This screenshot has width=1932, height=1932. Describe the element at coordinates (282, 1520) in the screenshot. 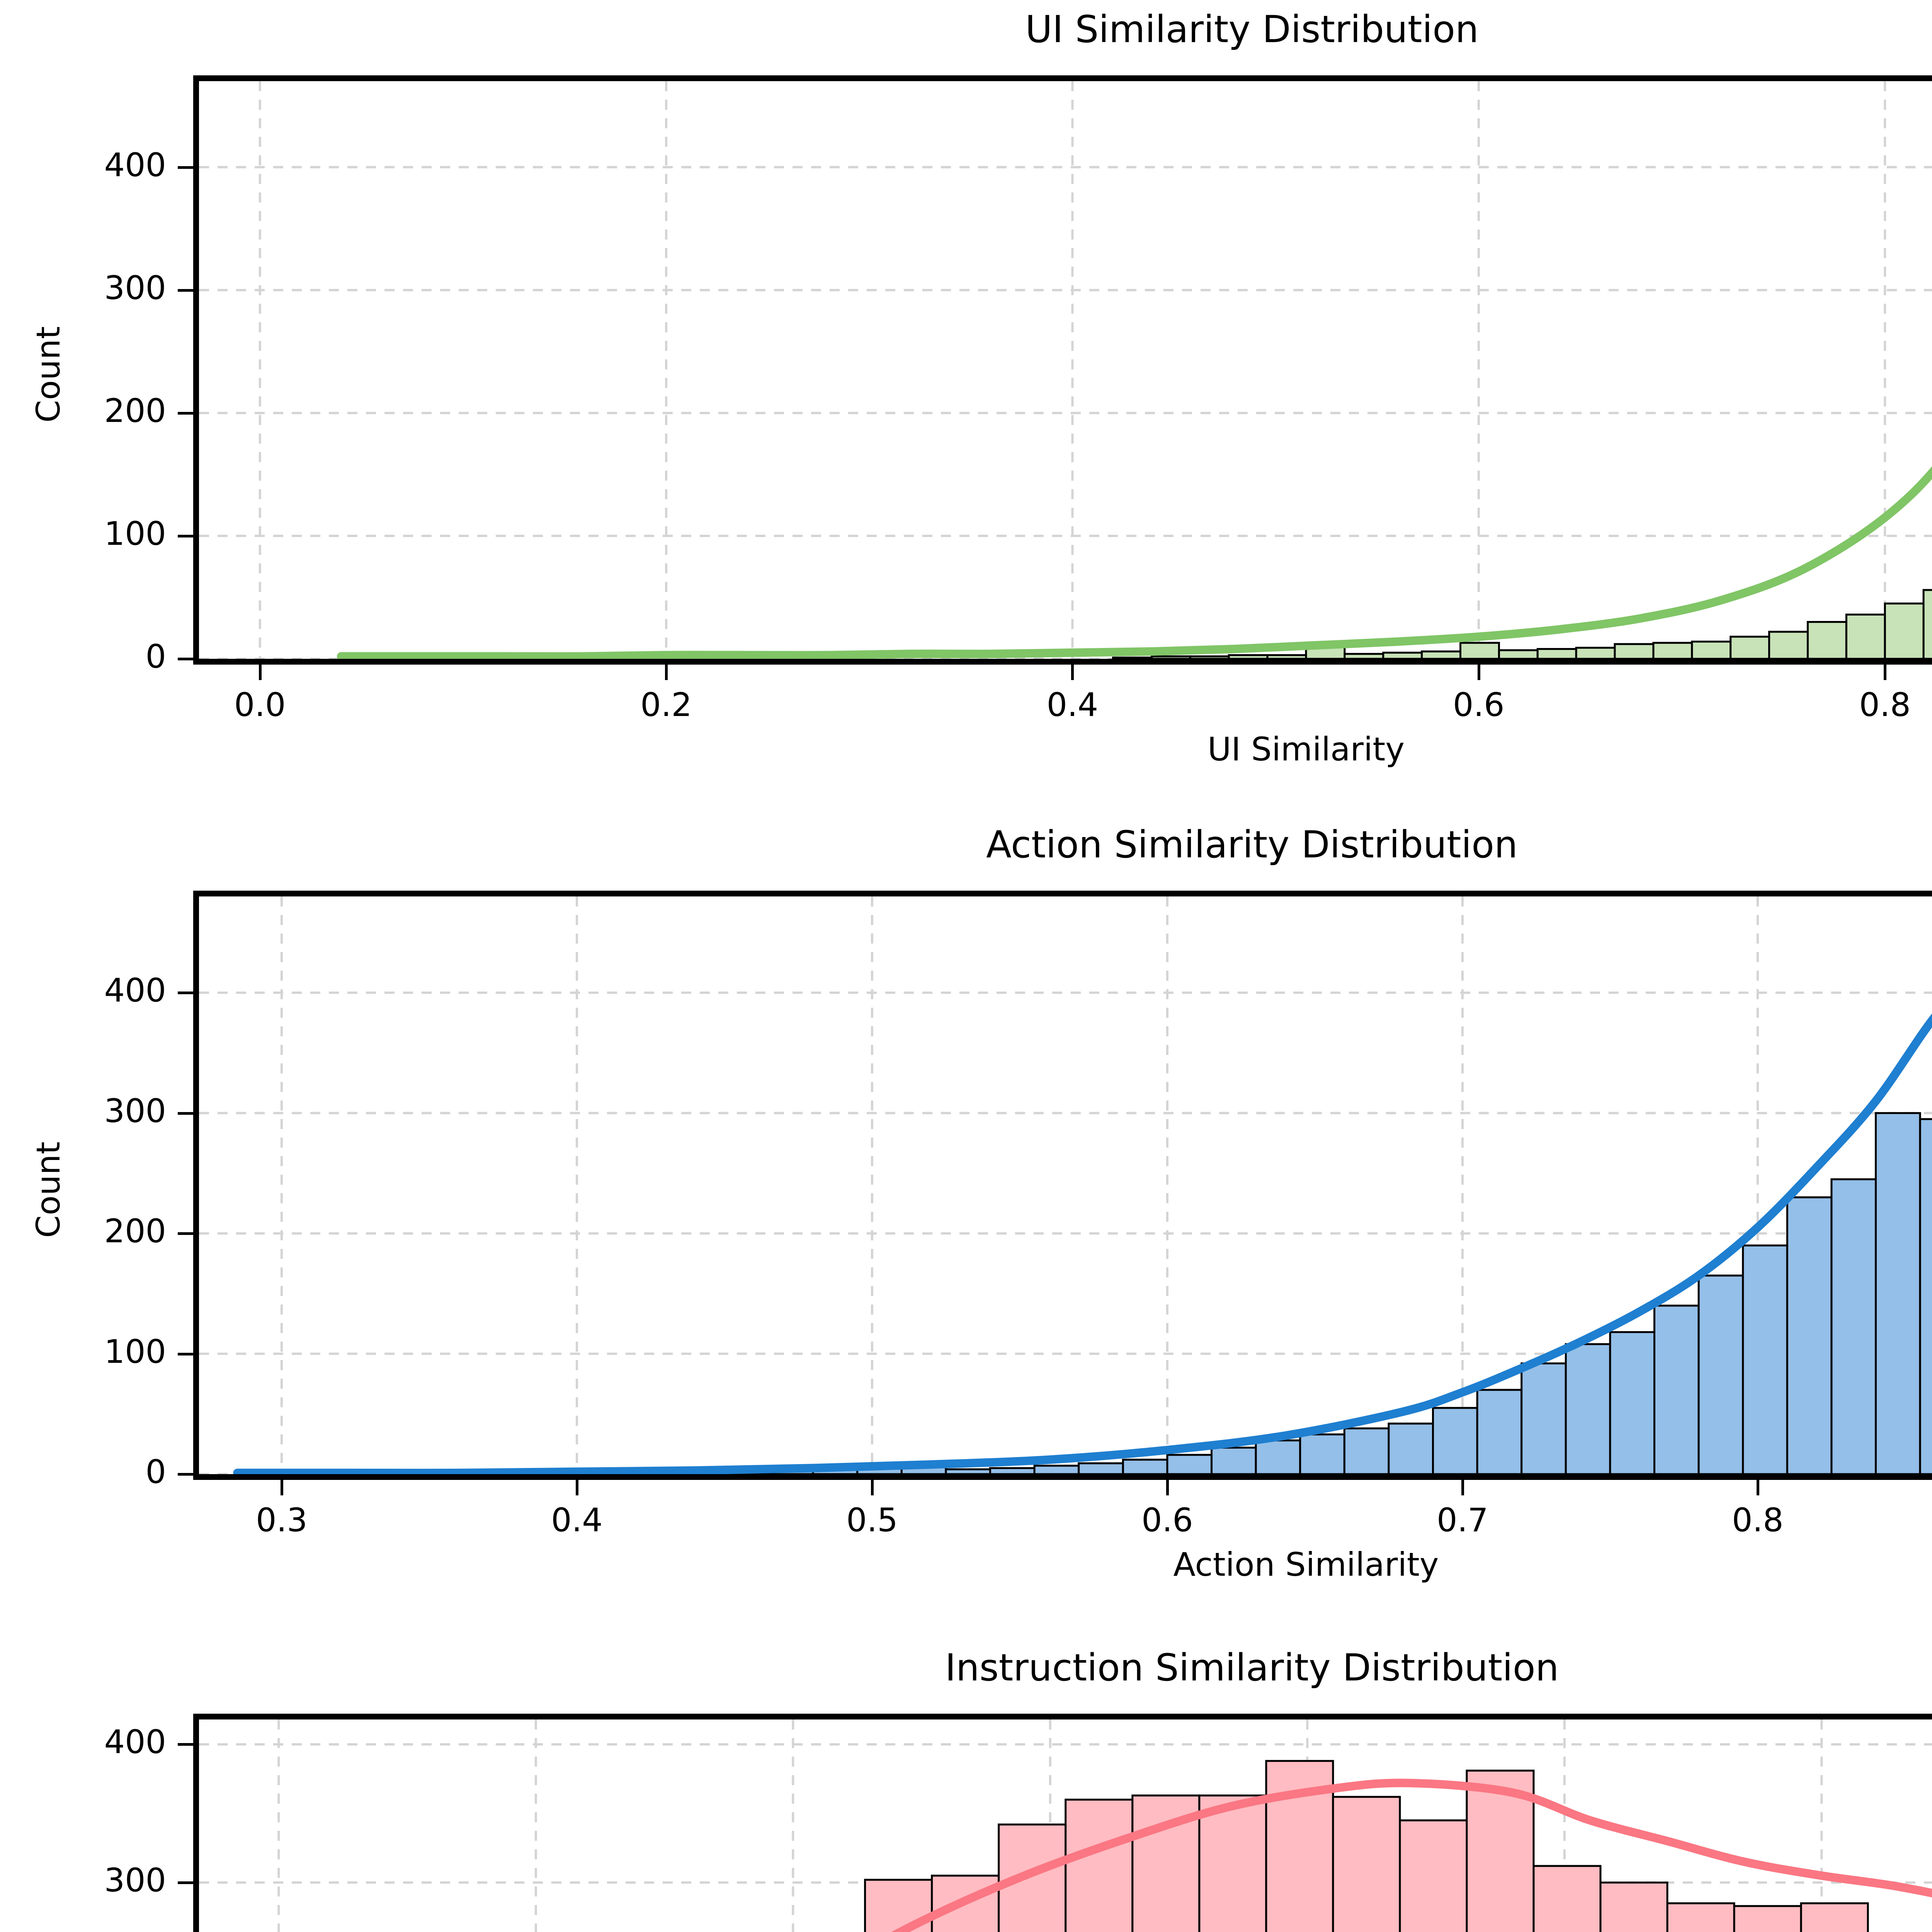

I see `x-tick-label: 0.3` at that location.